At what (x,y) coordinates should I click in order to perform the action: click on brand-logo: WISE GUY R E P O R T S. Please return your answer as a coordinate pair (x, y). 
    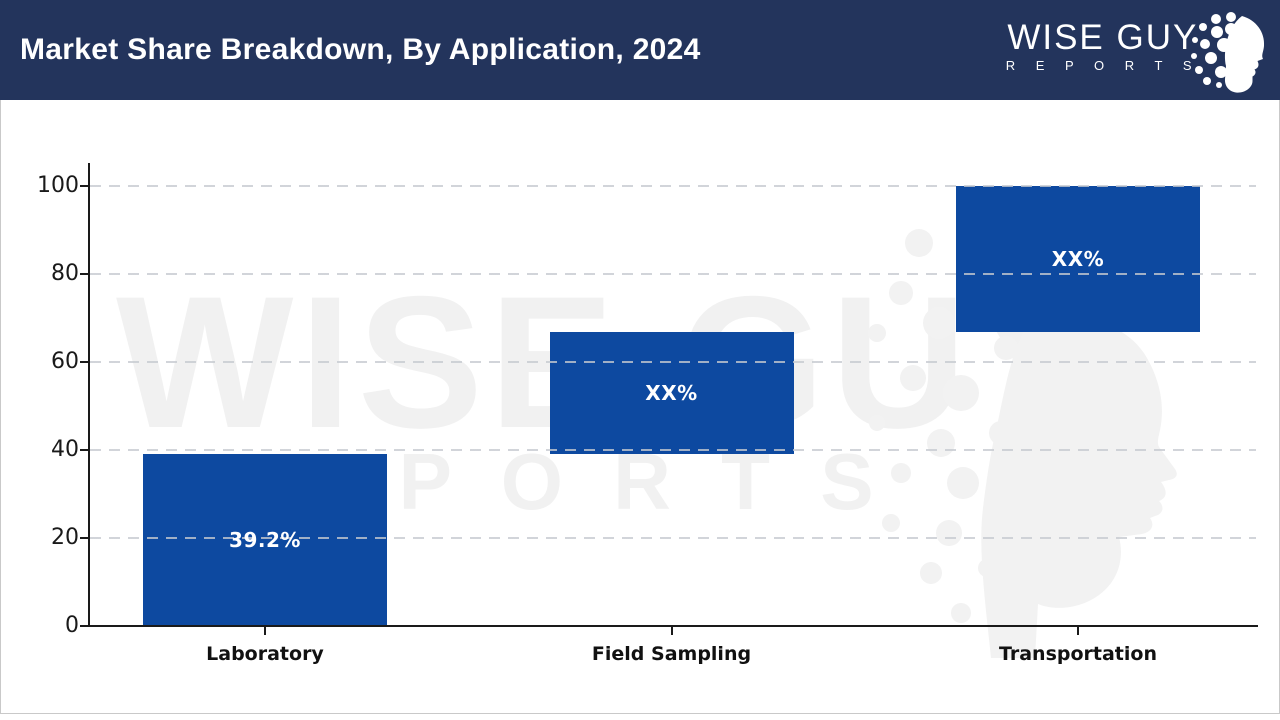
    Looking at the image, I should click on (1138, 51).